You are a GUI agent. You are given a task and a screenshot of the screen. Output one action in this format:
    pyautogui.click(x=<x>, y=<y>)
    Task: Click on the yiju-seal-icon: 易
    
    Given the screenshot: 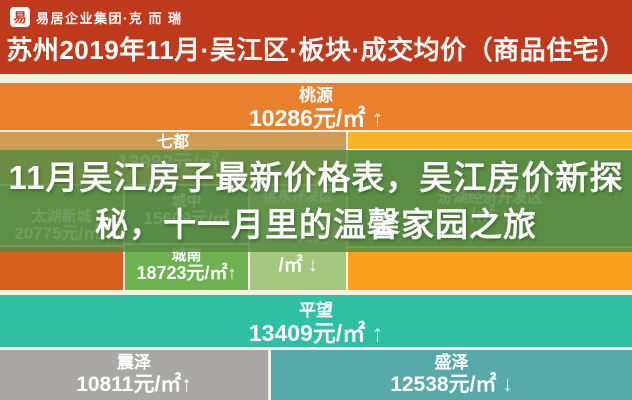 What is the action you would take?
    pyautogui.click(x=20, y=17)
    